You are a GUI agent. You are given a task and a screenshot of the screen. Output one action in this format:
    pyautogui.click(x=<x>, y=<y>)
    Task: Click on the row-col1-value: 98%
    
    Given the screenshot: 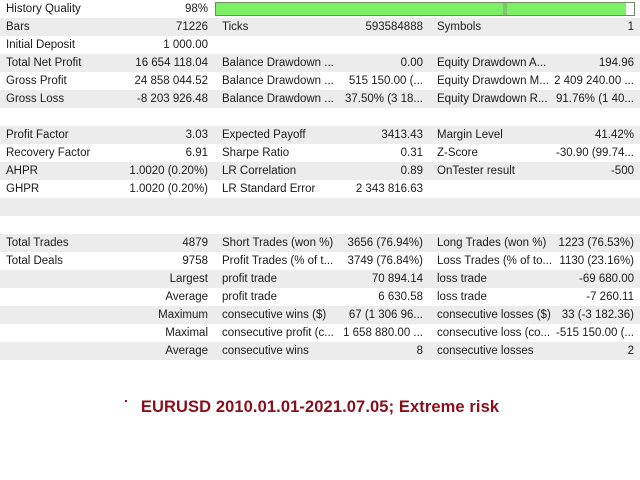 What is the action you would take?
    pyautogui.click(x=196, y=9)
    